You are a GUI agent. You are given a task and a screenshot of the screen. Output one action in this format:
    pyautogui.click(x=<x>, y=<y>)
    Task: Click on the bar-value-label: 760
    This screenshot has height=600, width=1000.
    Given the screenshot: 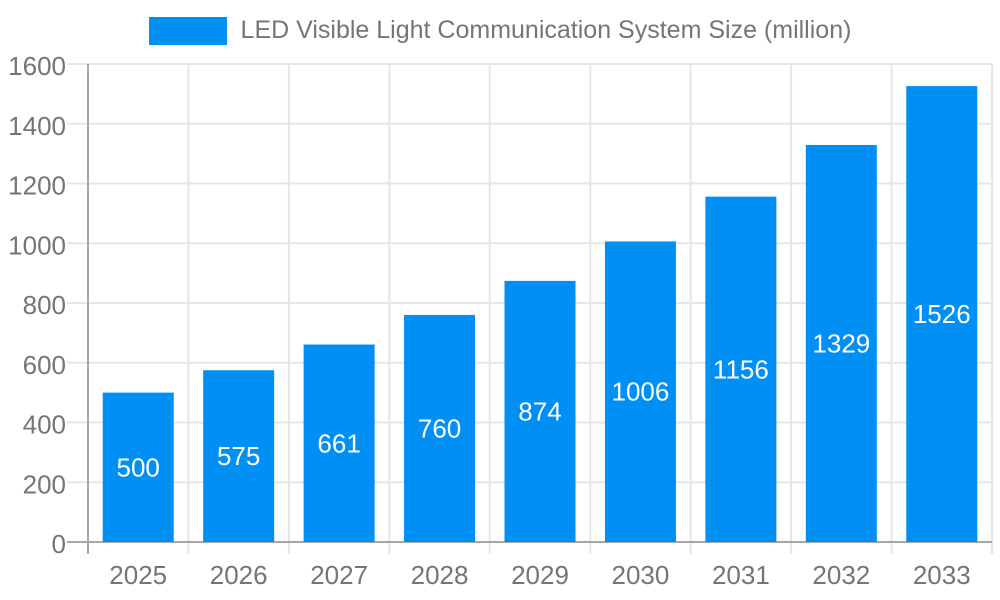 What is the action you would take?
    pyautogui.click(x=439, y=428)
    